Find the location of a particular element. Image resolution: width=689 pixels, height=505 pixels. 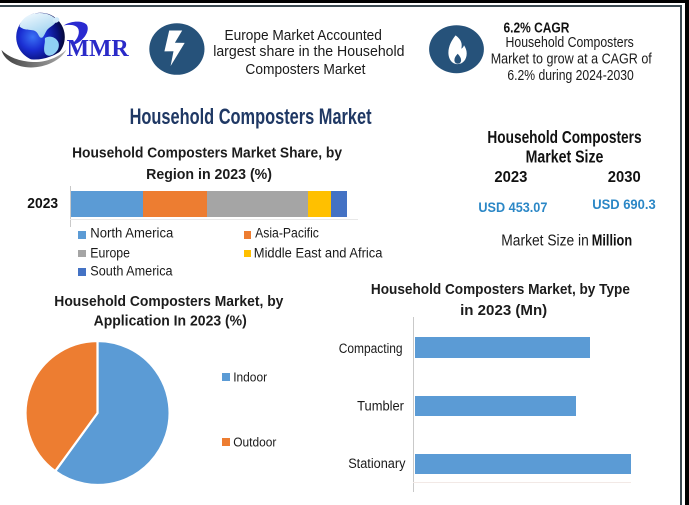

svg-text:Household Composters Market, b: Household Composters Market, by is located at coordinates (168, 302).